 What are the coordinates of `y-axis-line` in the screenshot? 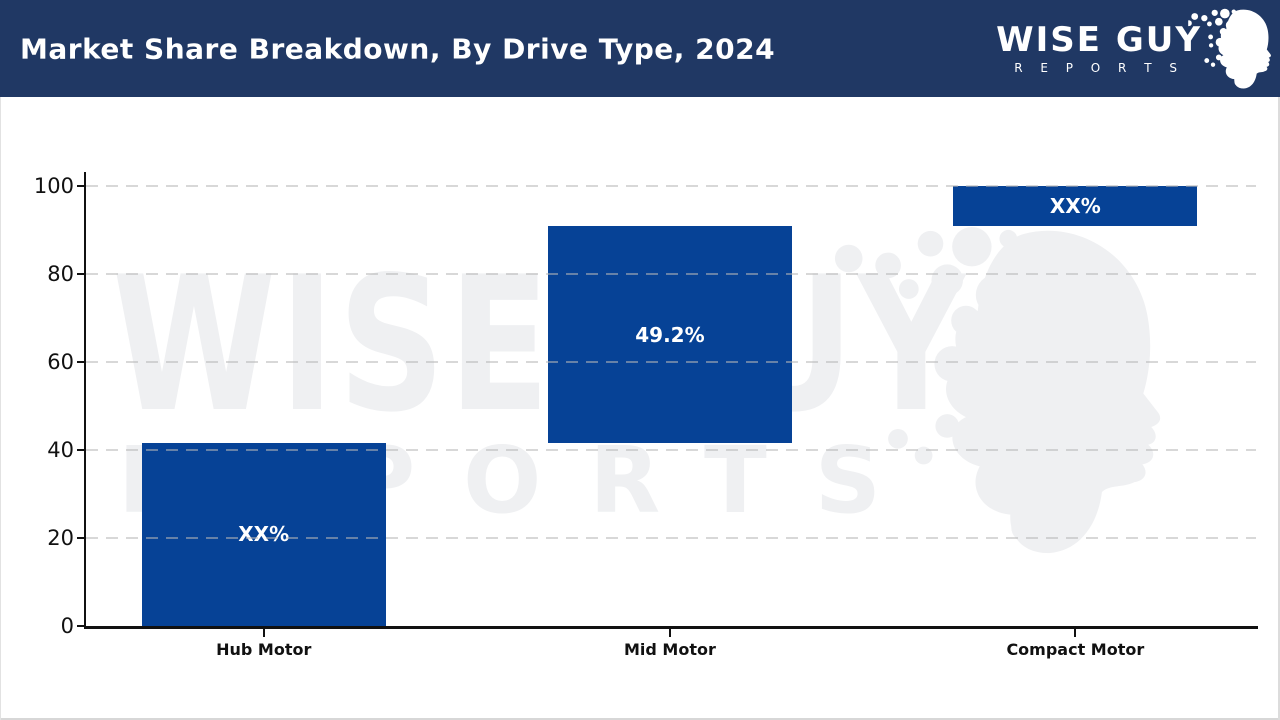 It's located at (85, 400).